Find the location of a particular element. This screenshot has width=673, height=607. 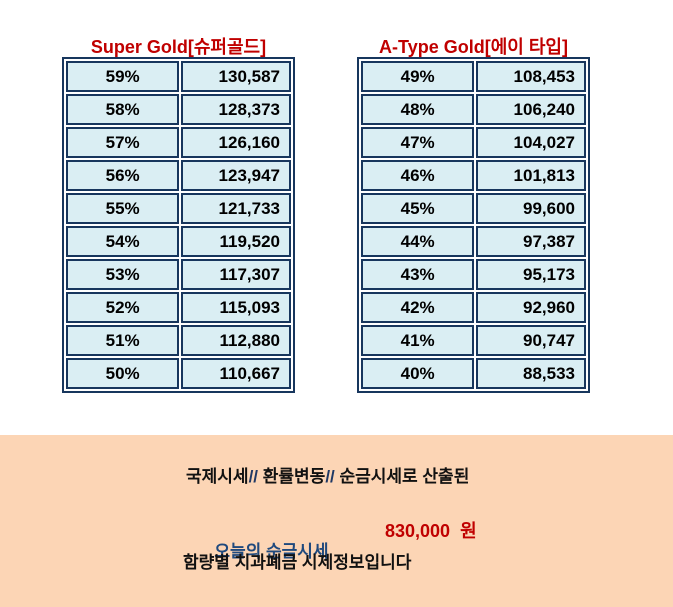

table-row: 46% 101,813 is located at coordinates (473, 175).